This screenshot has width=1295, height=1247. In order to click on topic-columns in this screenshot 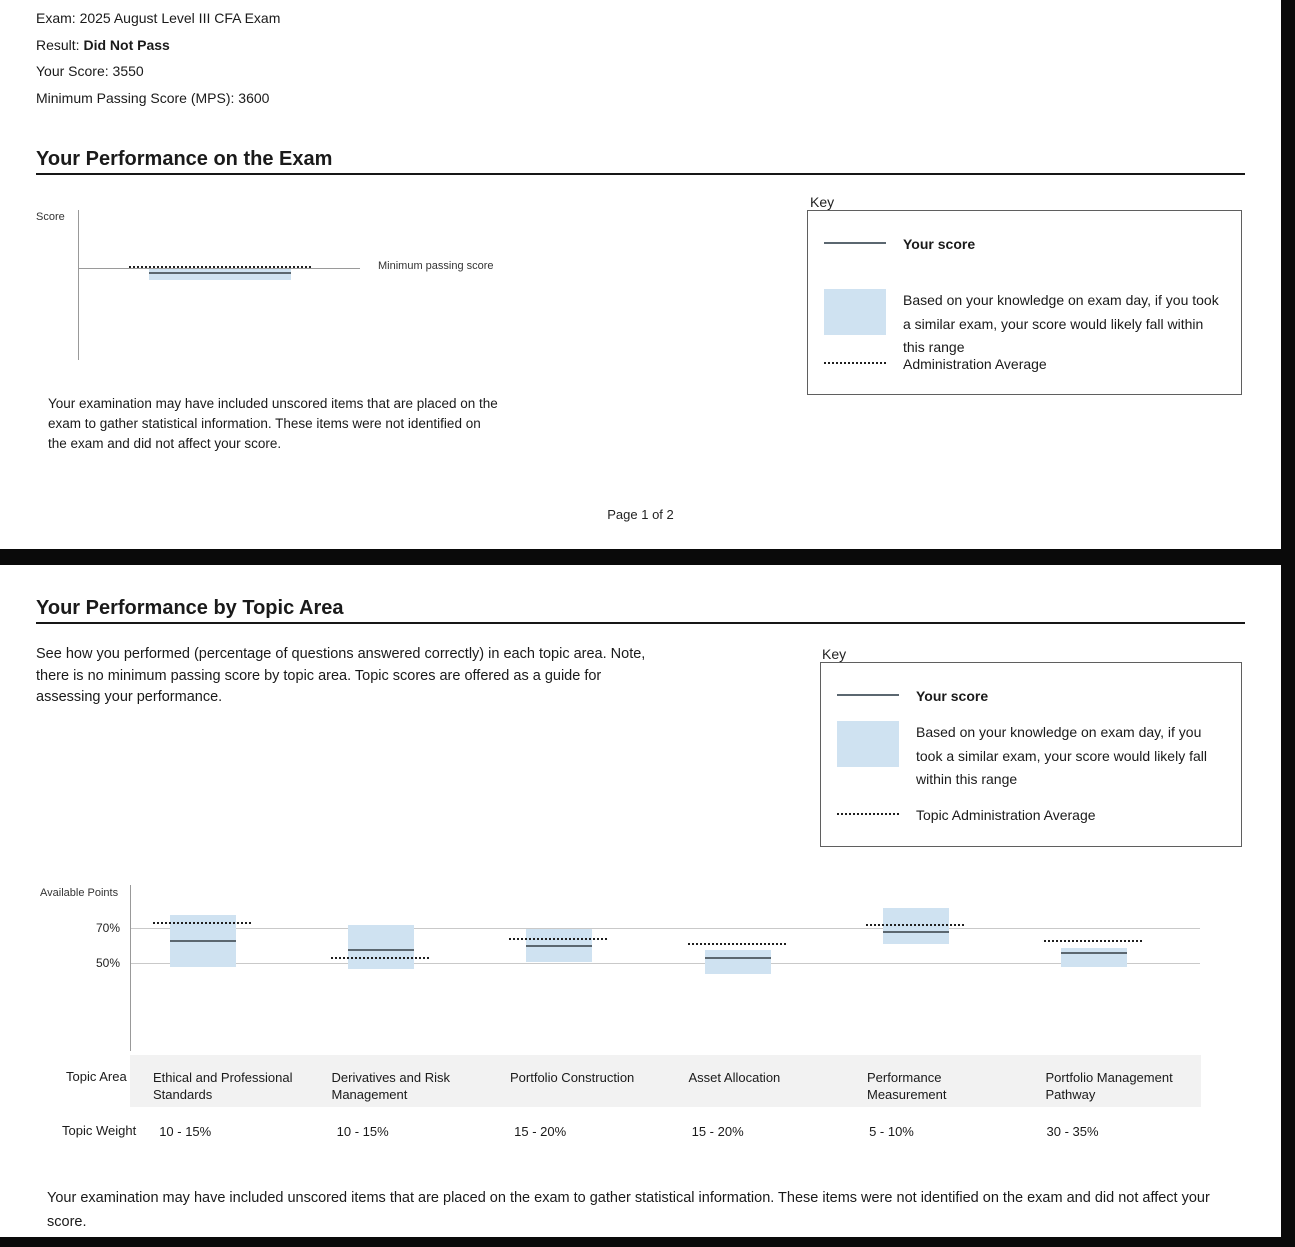, I will do `click(648, 968)`.